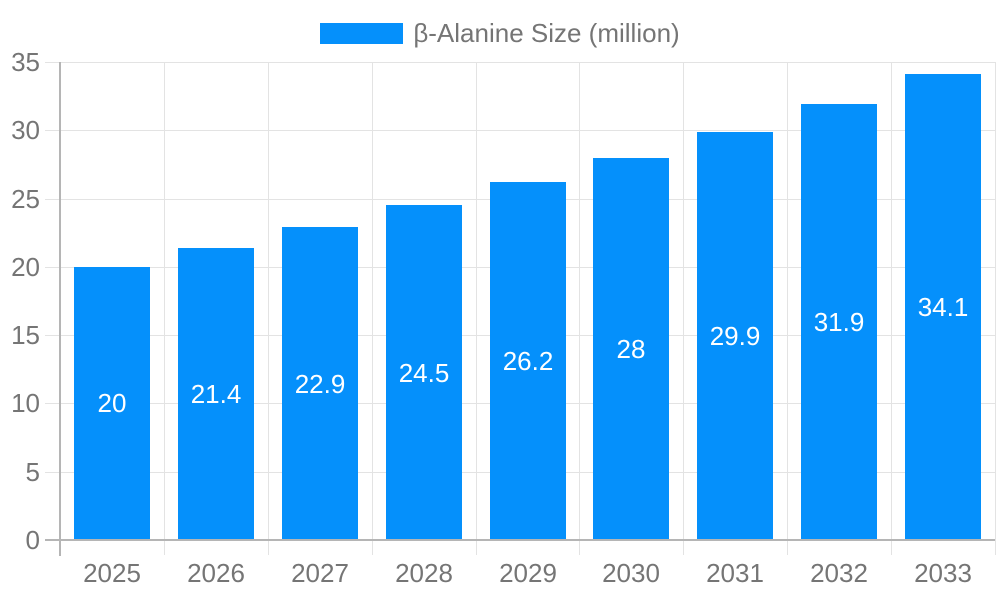  I want to click on bar-value-label: 28, so click(631, 349).